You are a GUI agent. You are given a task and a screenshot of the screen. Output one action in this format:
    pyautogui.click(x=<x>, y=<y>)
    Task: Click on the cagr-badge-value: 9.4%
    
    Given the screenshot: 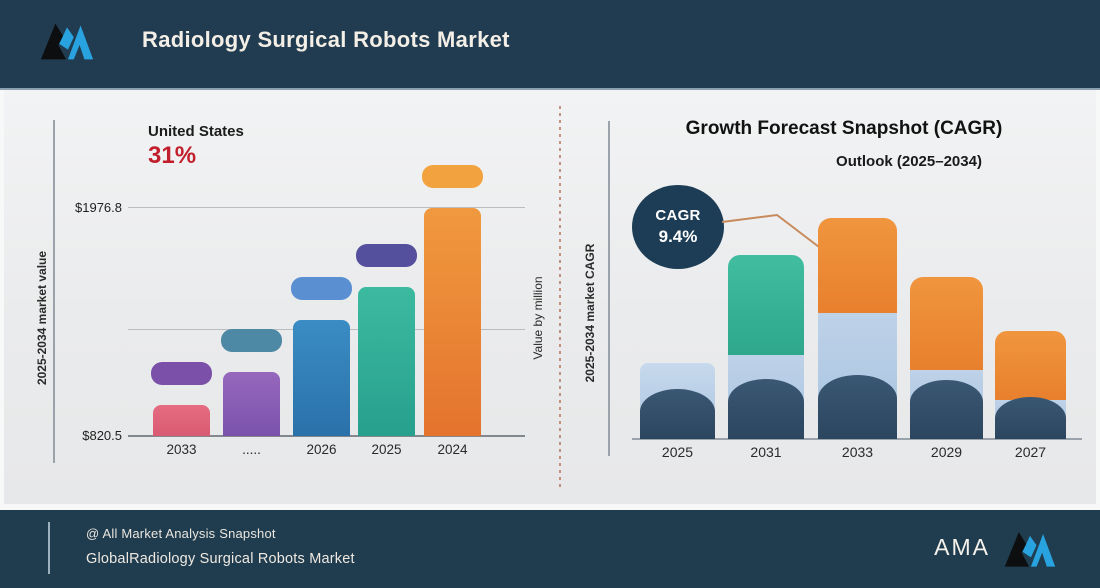 What is the action you would take?
    pyautogui.click(x=678, y=236)
    